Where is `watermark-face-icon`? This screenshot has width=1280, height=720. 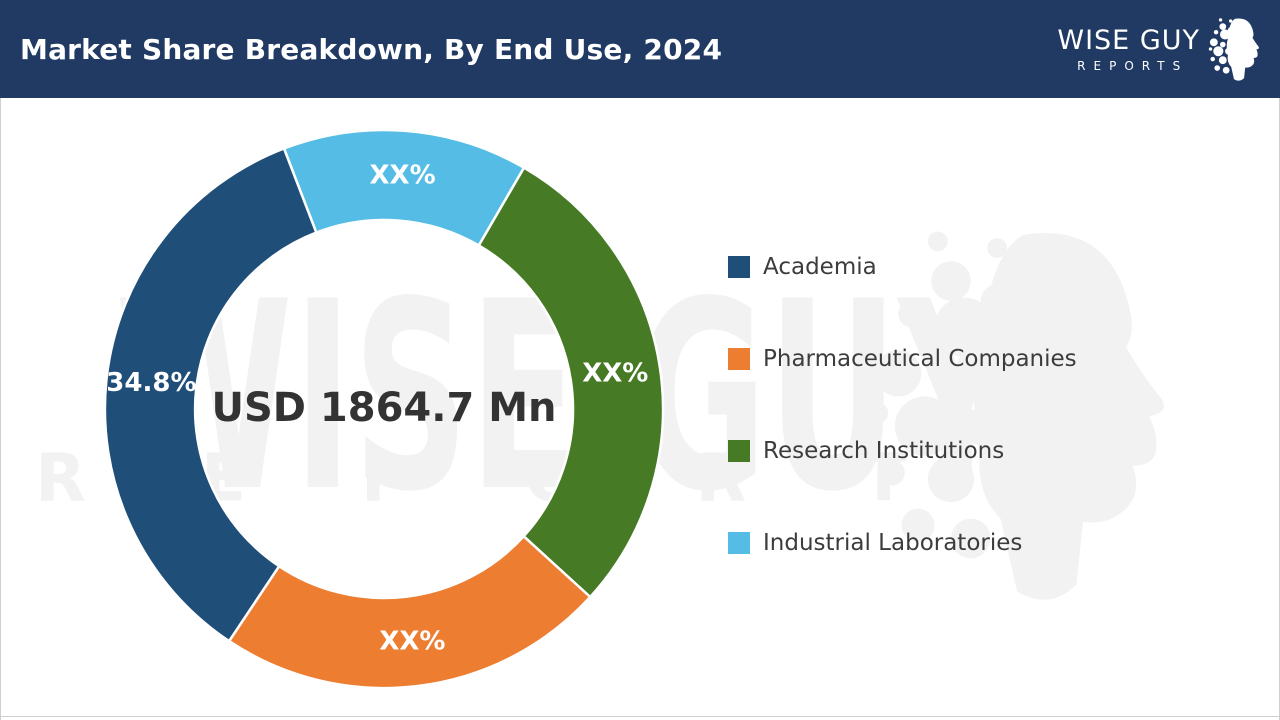 watermark-face-icon is located at coordinates (1016, 415).